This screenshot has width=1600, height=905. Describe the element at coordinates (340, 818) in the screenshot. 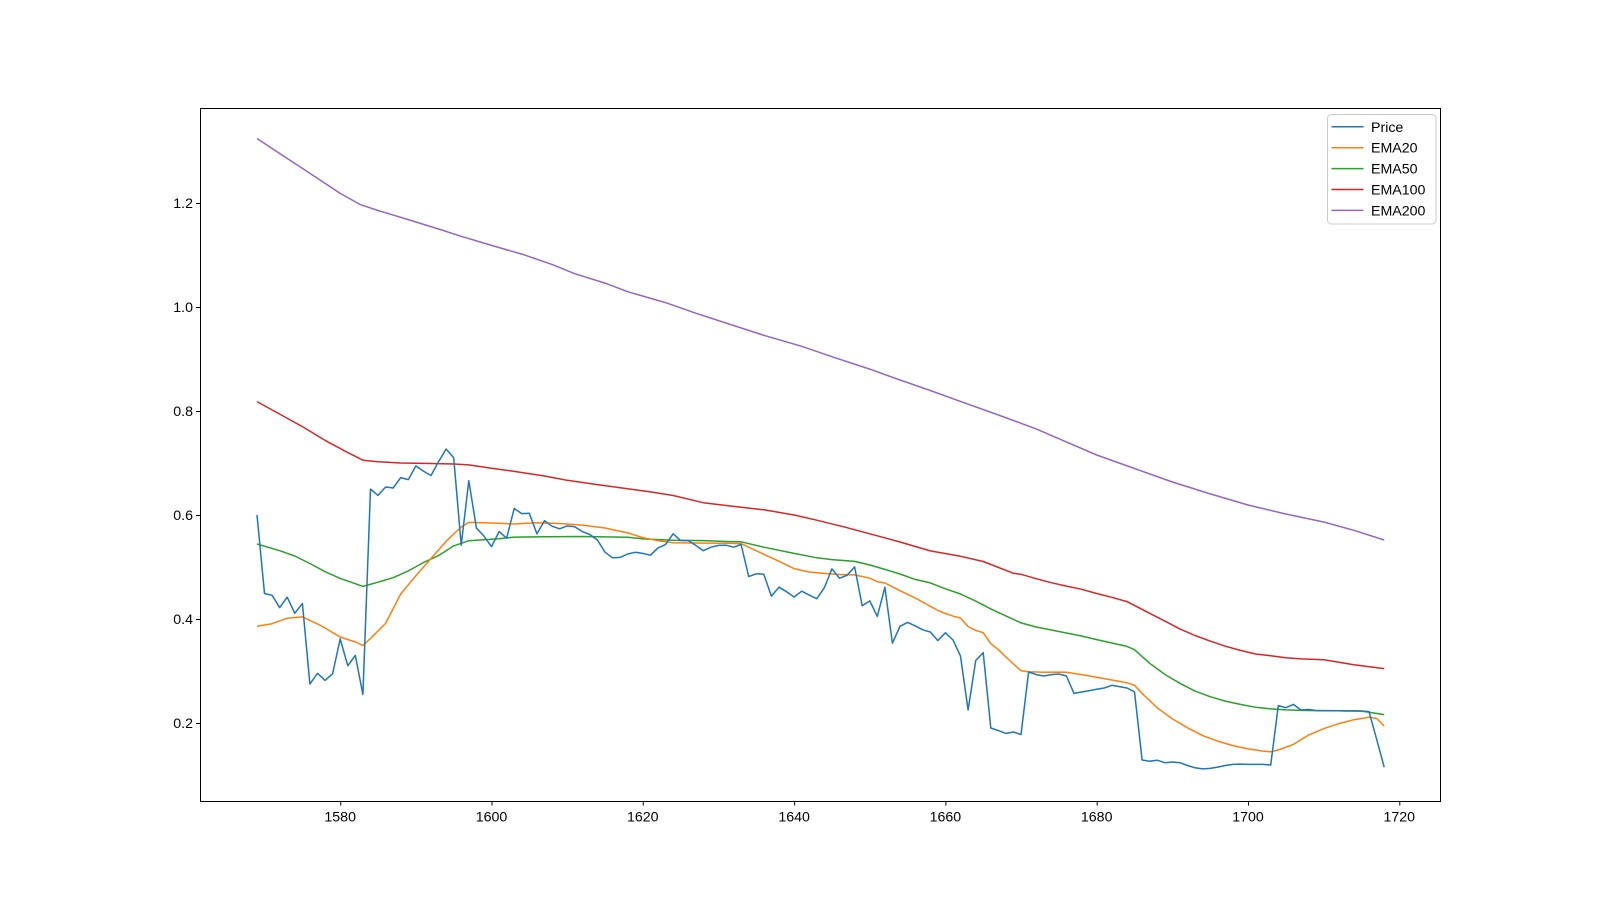

I see `svg-text: 1580` at that location.